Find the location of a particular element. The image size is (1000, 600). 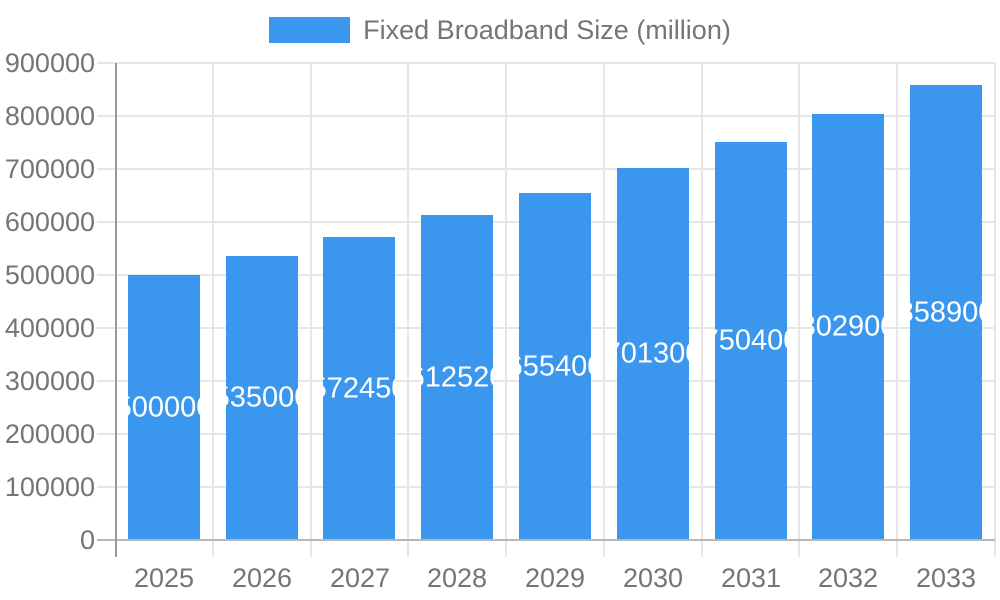

bar-2025: 500000 is located at coordinates (164, 407).